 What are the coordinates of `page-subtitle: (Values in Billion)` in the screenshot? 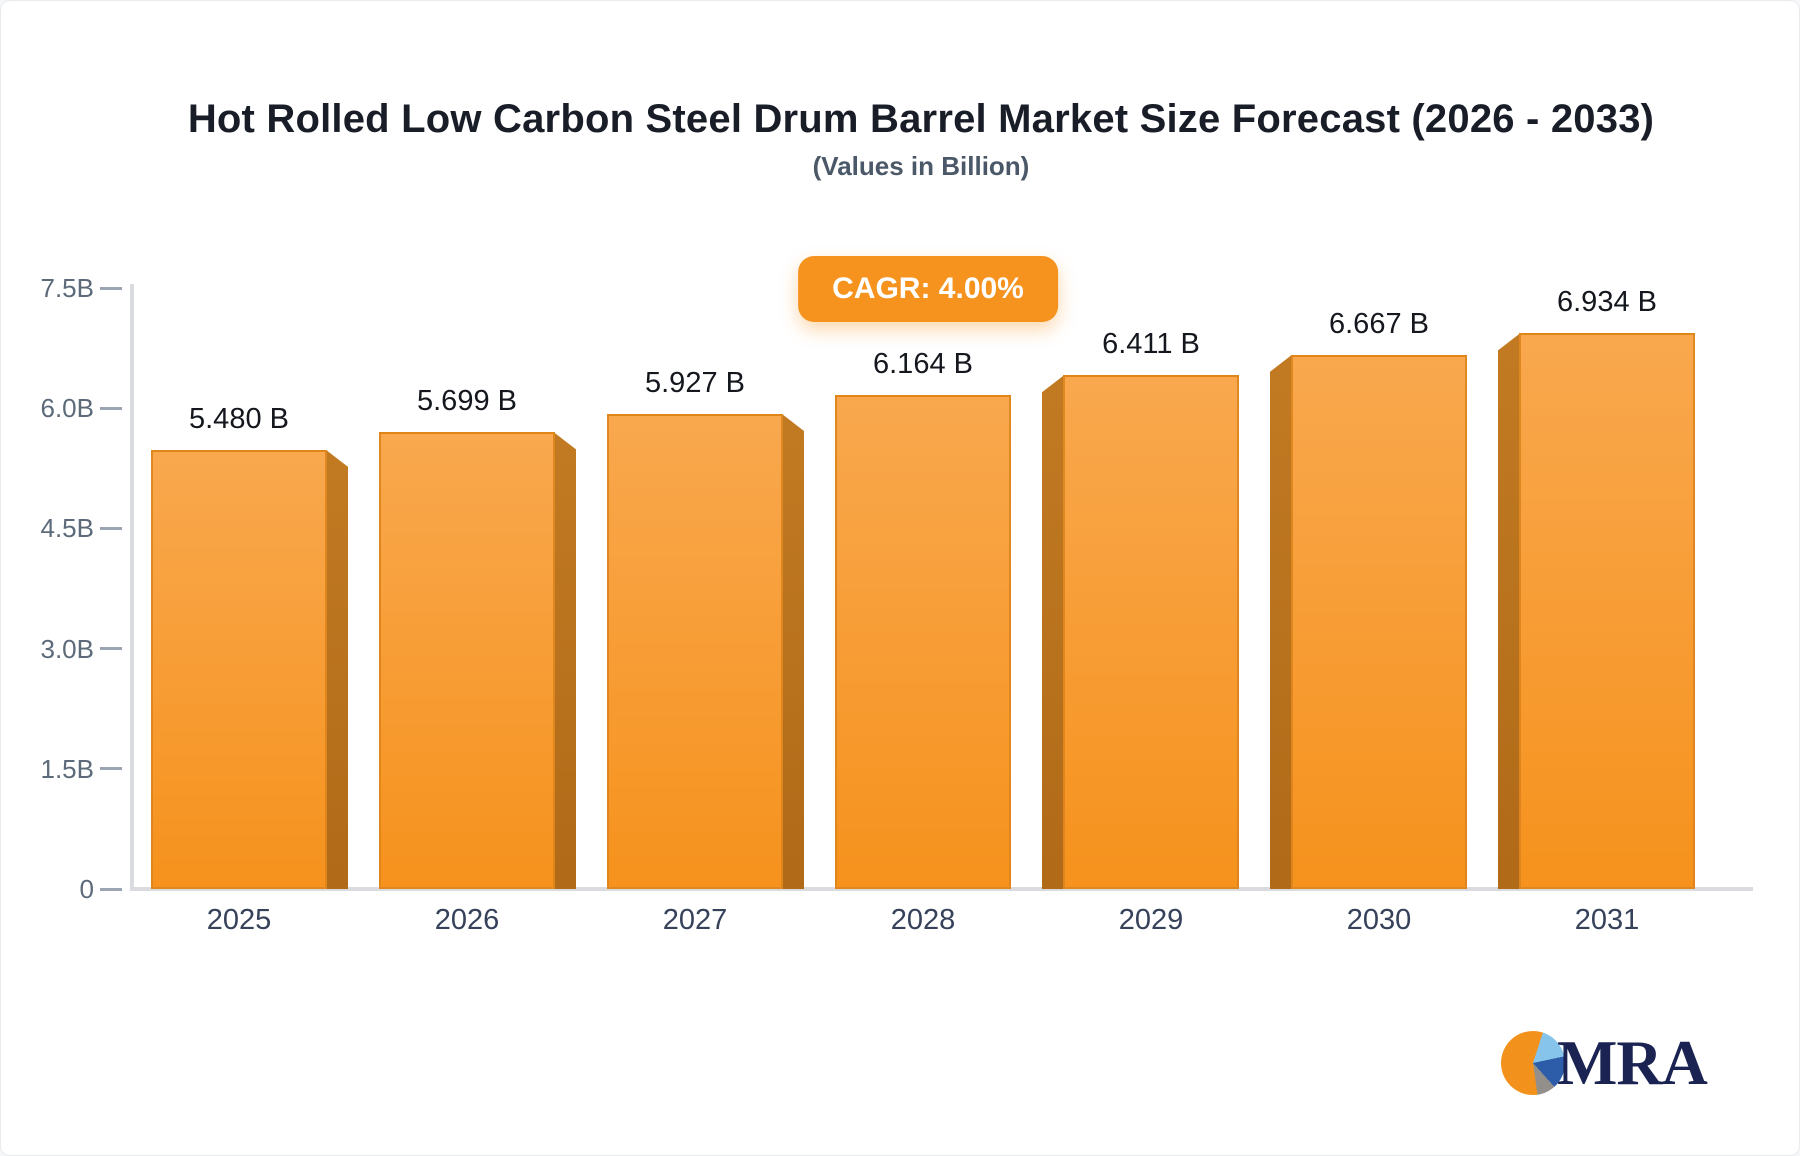 It's located at (921, 166).